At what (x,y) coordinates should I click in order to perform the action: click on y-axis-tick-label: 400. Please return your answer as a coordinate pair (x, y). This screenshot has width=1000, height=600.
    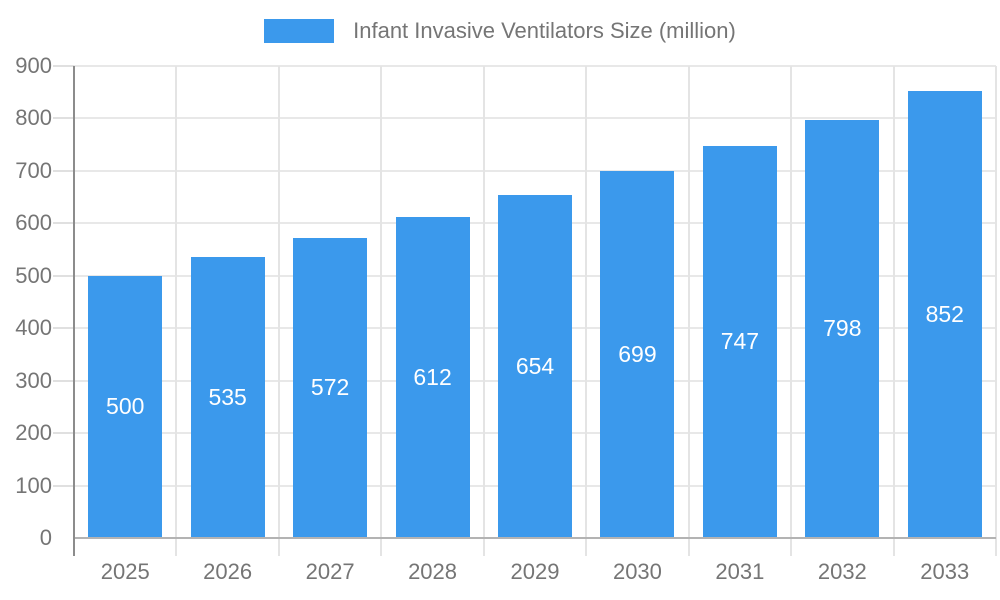
    Looking at the image, I should click on (33, 328).